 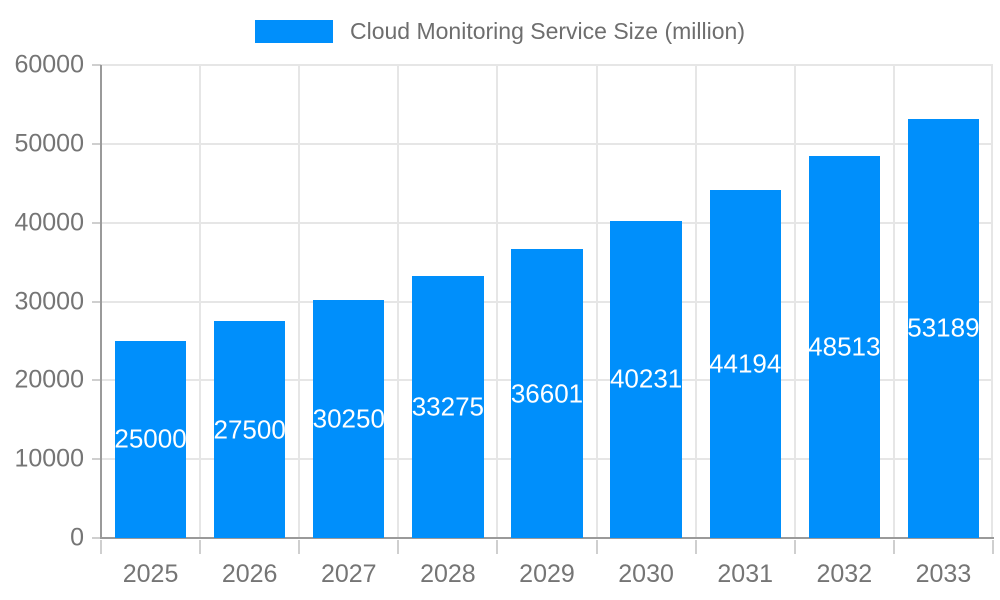 I want to click on chart-legend-item: Cloud Monitoring Service Size (million), so click(x=500, y=31).